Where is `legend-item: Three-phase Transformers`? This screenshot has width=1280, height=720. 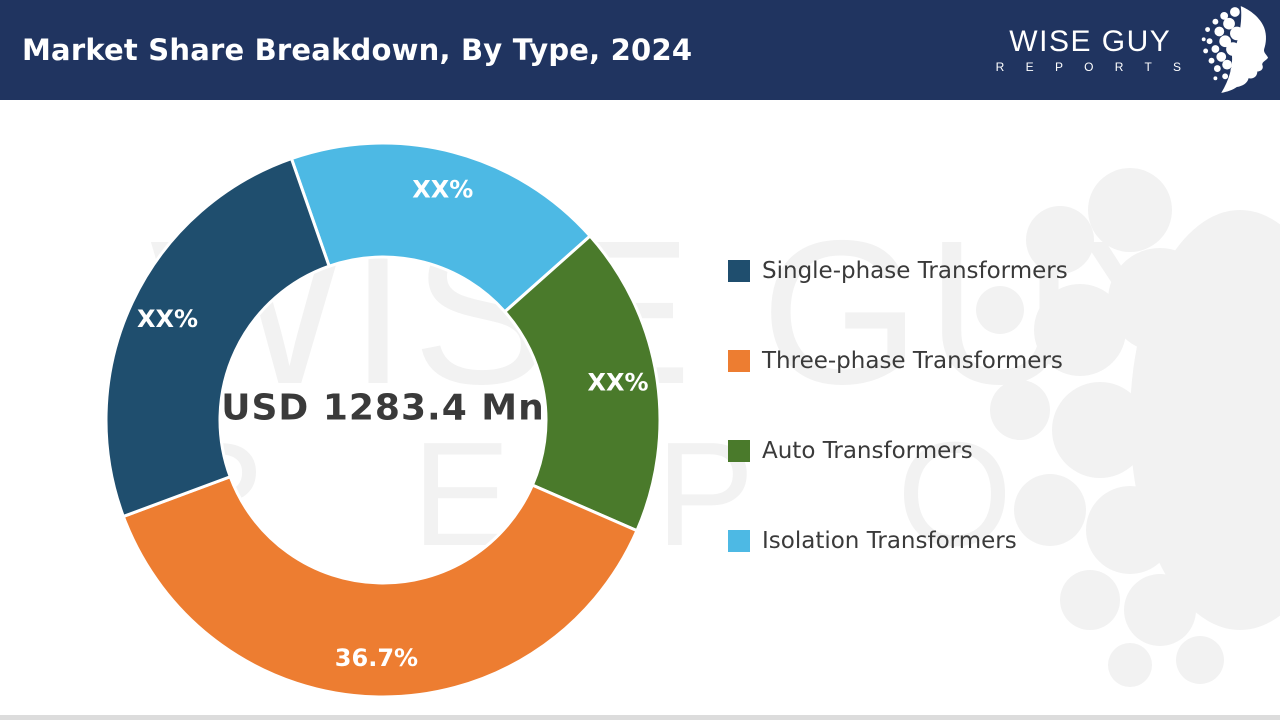 legend-item: Three-phase Transformers is located at coordinates (898, 361).